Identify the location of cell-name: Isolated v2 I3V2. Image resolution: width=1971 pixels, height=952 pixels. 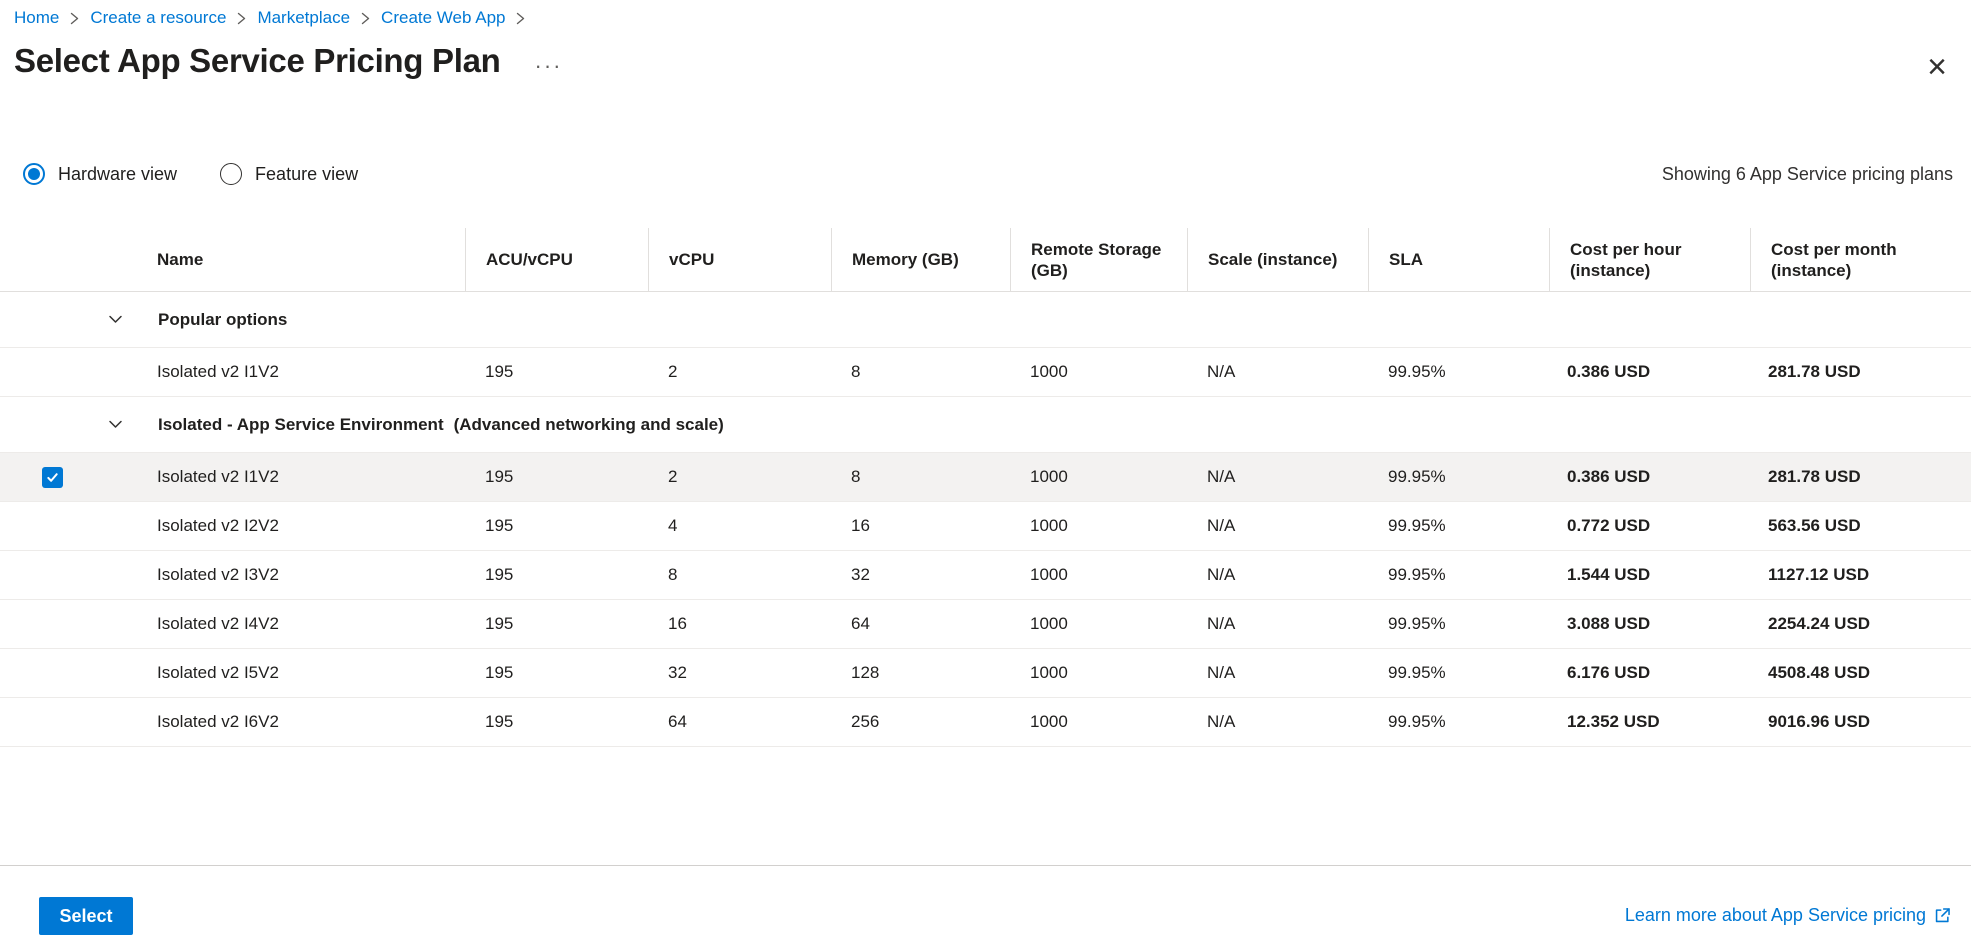
(218, 574).